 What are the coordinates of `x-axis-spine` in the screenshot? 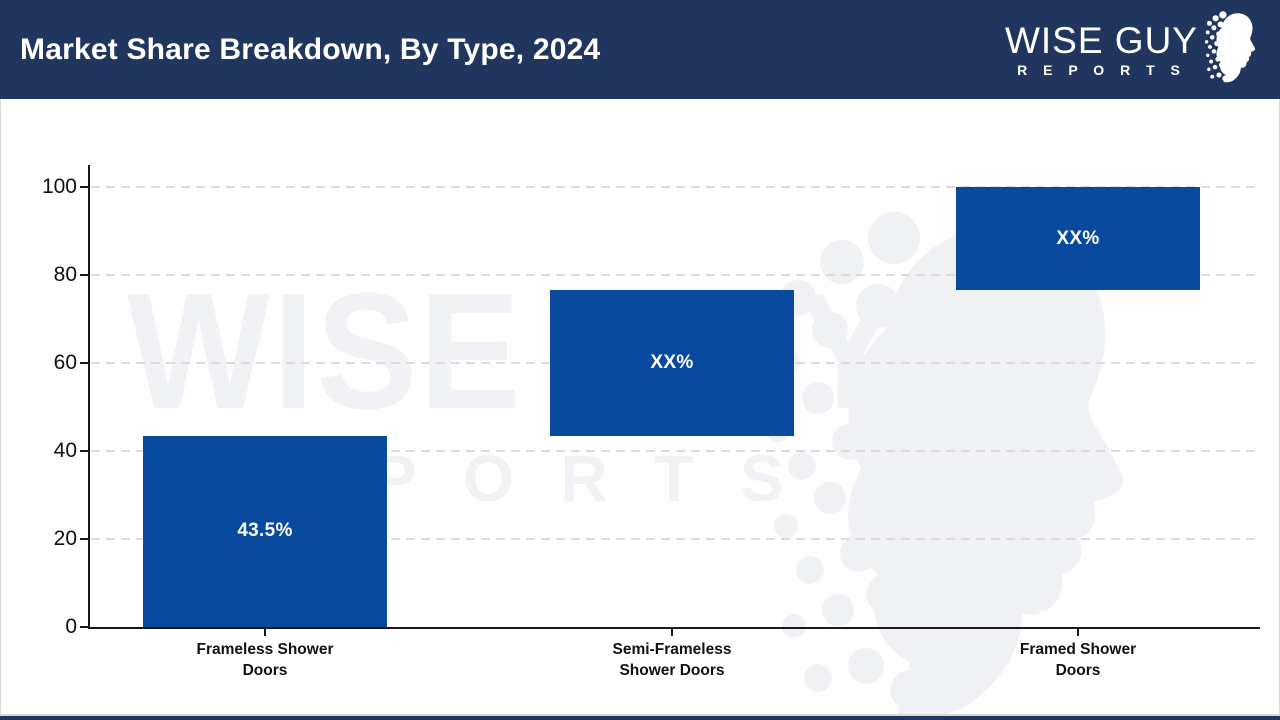 It's located at (674, 628).